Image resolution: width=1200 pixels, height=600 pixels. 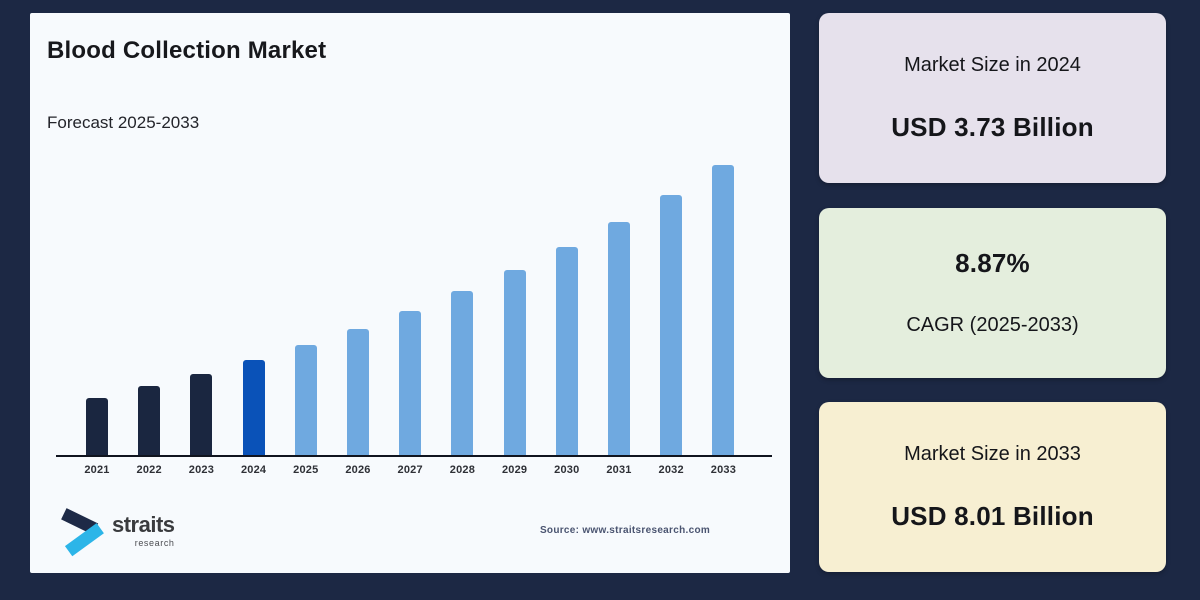 What do you see at coordinates (253, 470) in the screenshot?
I see `x-axis-label-2024: 2024` at bounding box center [253, 470].